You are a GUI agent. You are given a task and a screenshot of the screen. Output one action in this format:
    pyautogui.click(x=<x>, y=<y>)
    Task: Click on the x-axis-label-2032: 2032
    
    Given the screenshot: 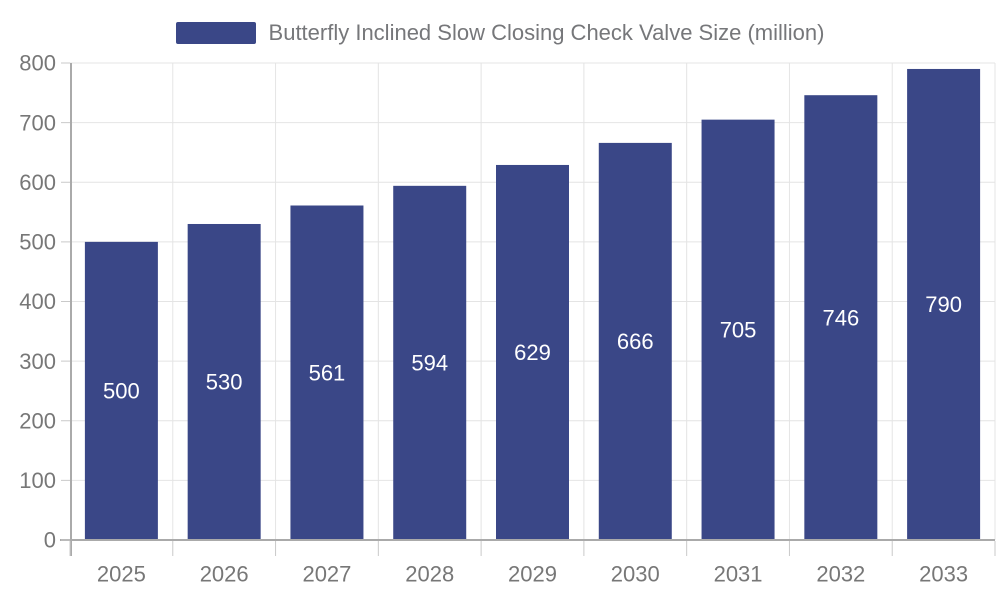 What is the action you would take?
    pyautogui.click(x=840, y=574)
    